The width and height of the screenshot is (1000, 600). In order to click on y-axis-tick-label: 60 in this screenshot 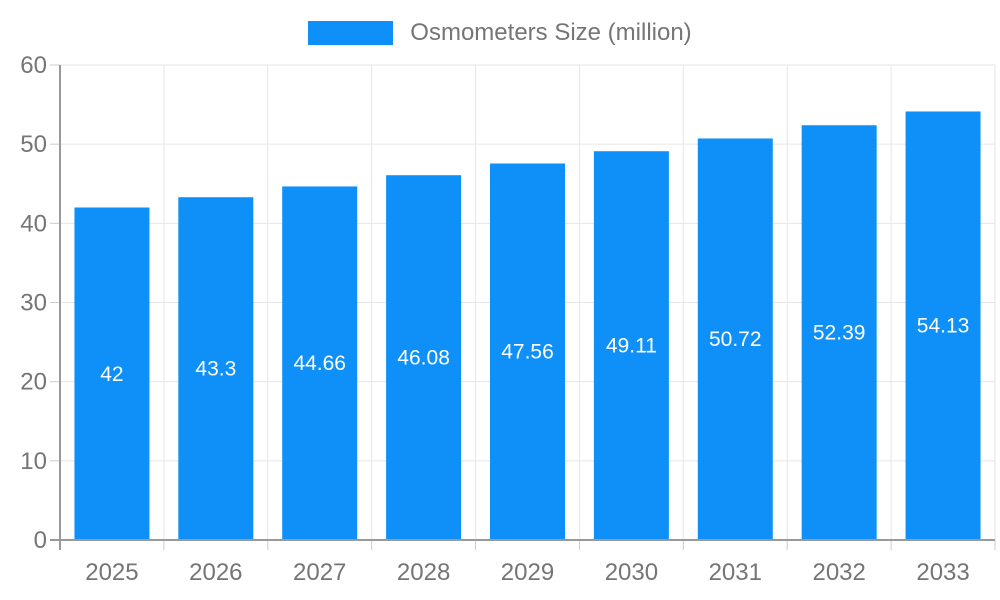, I will do `click(33, 65)`.